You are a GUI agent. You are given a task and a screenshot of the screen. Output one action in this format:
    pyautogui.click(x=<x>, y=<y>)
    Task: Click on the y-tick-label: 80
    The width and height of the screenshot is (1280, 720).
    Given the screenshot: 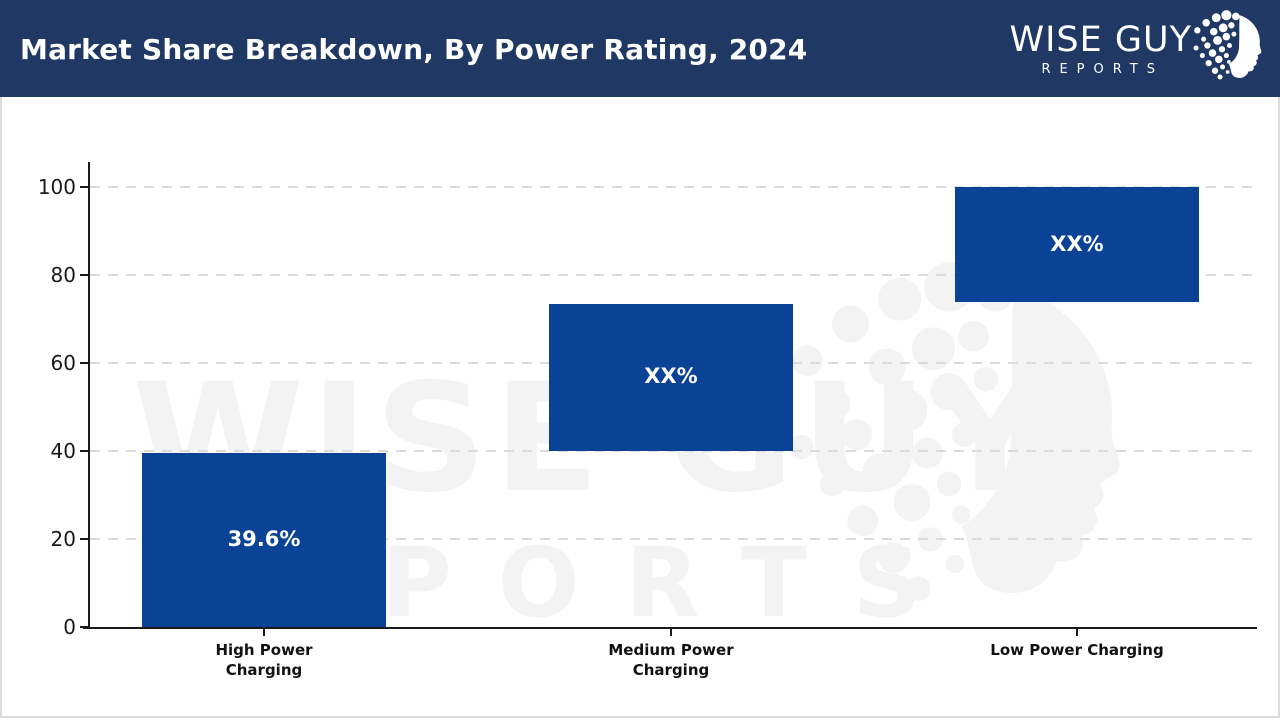 What is the action you would take?
    pyautogui.click(x=63, y=275)
    